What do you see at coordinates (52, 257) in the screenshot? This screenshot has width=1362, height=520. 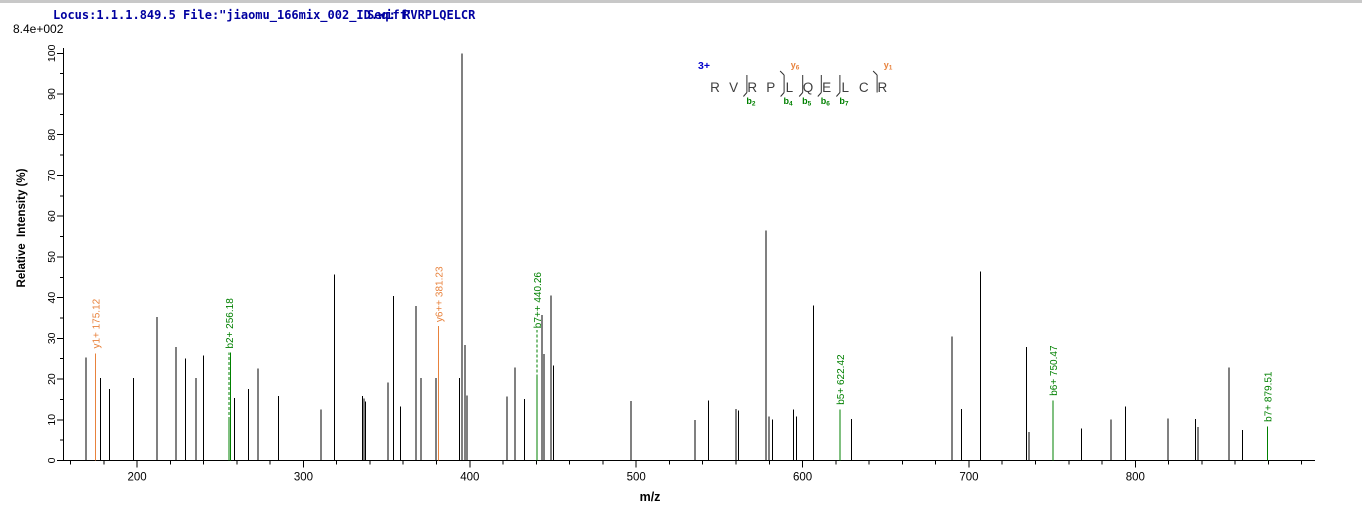 I see `y-tick-label: 50` at bounding box center [52, 257].